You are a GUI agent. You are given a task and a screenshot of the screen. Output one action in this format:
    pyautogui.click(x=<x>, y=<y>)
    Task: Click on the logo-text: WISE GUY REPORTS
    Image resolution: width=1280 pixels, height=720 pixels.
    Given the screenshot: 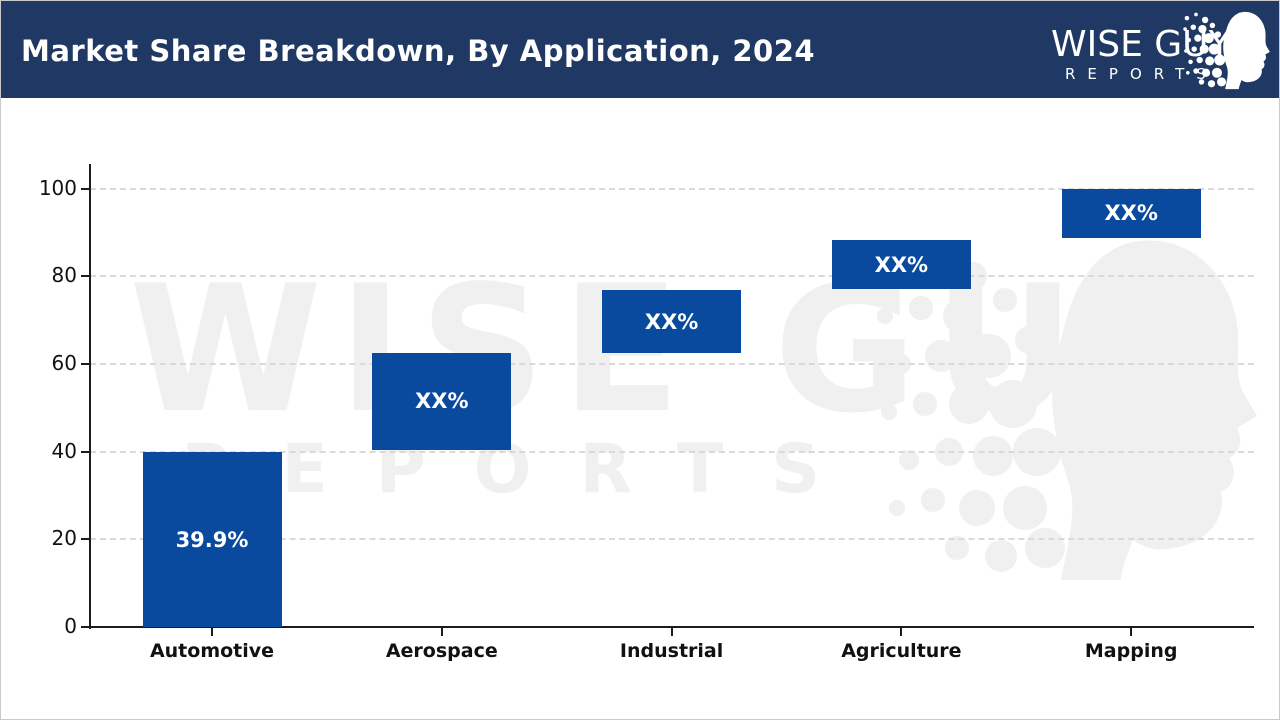 What is the action you would take?
    pyautogui.click(x=1141, y=54)
    